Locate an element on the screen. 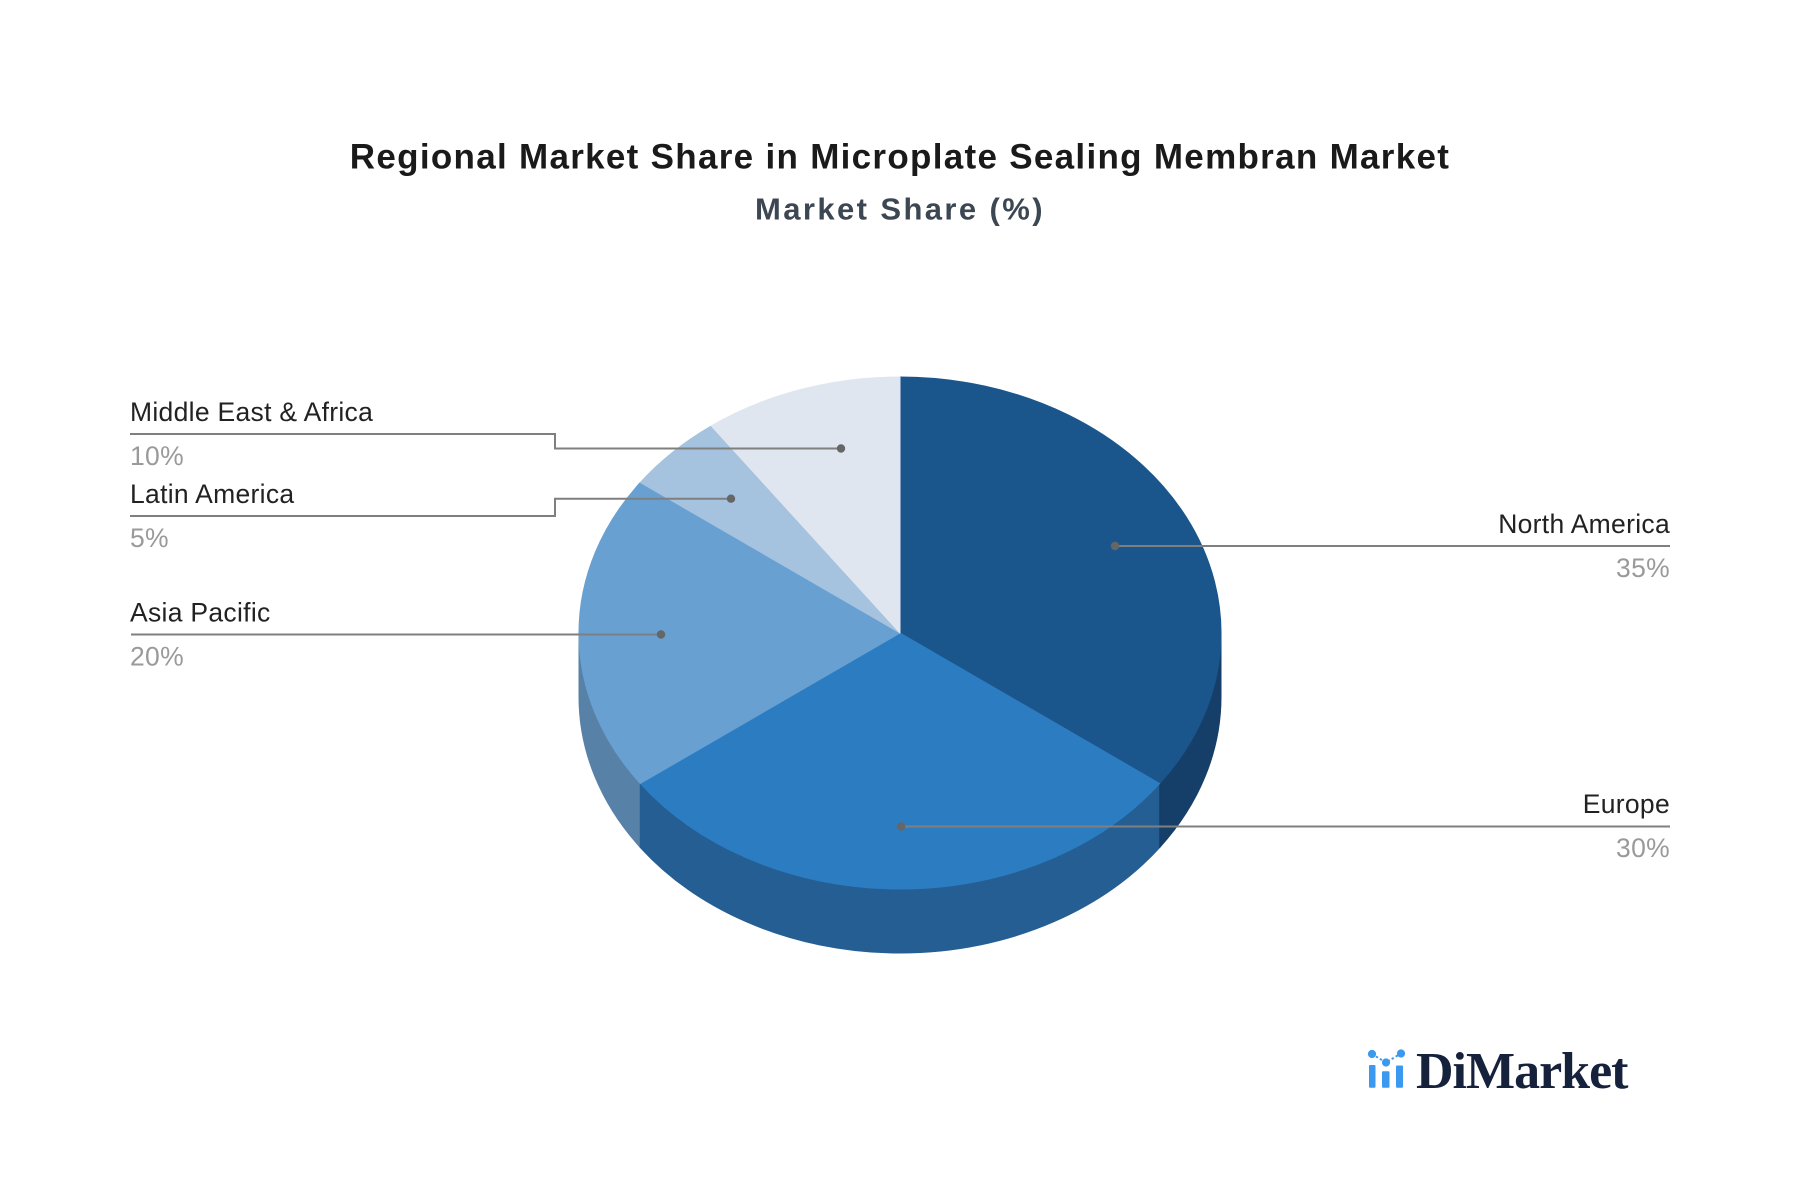 This screenshot has width=1800, height=1196. svg-text: 35% is located at coordinates (1643, 568).